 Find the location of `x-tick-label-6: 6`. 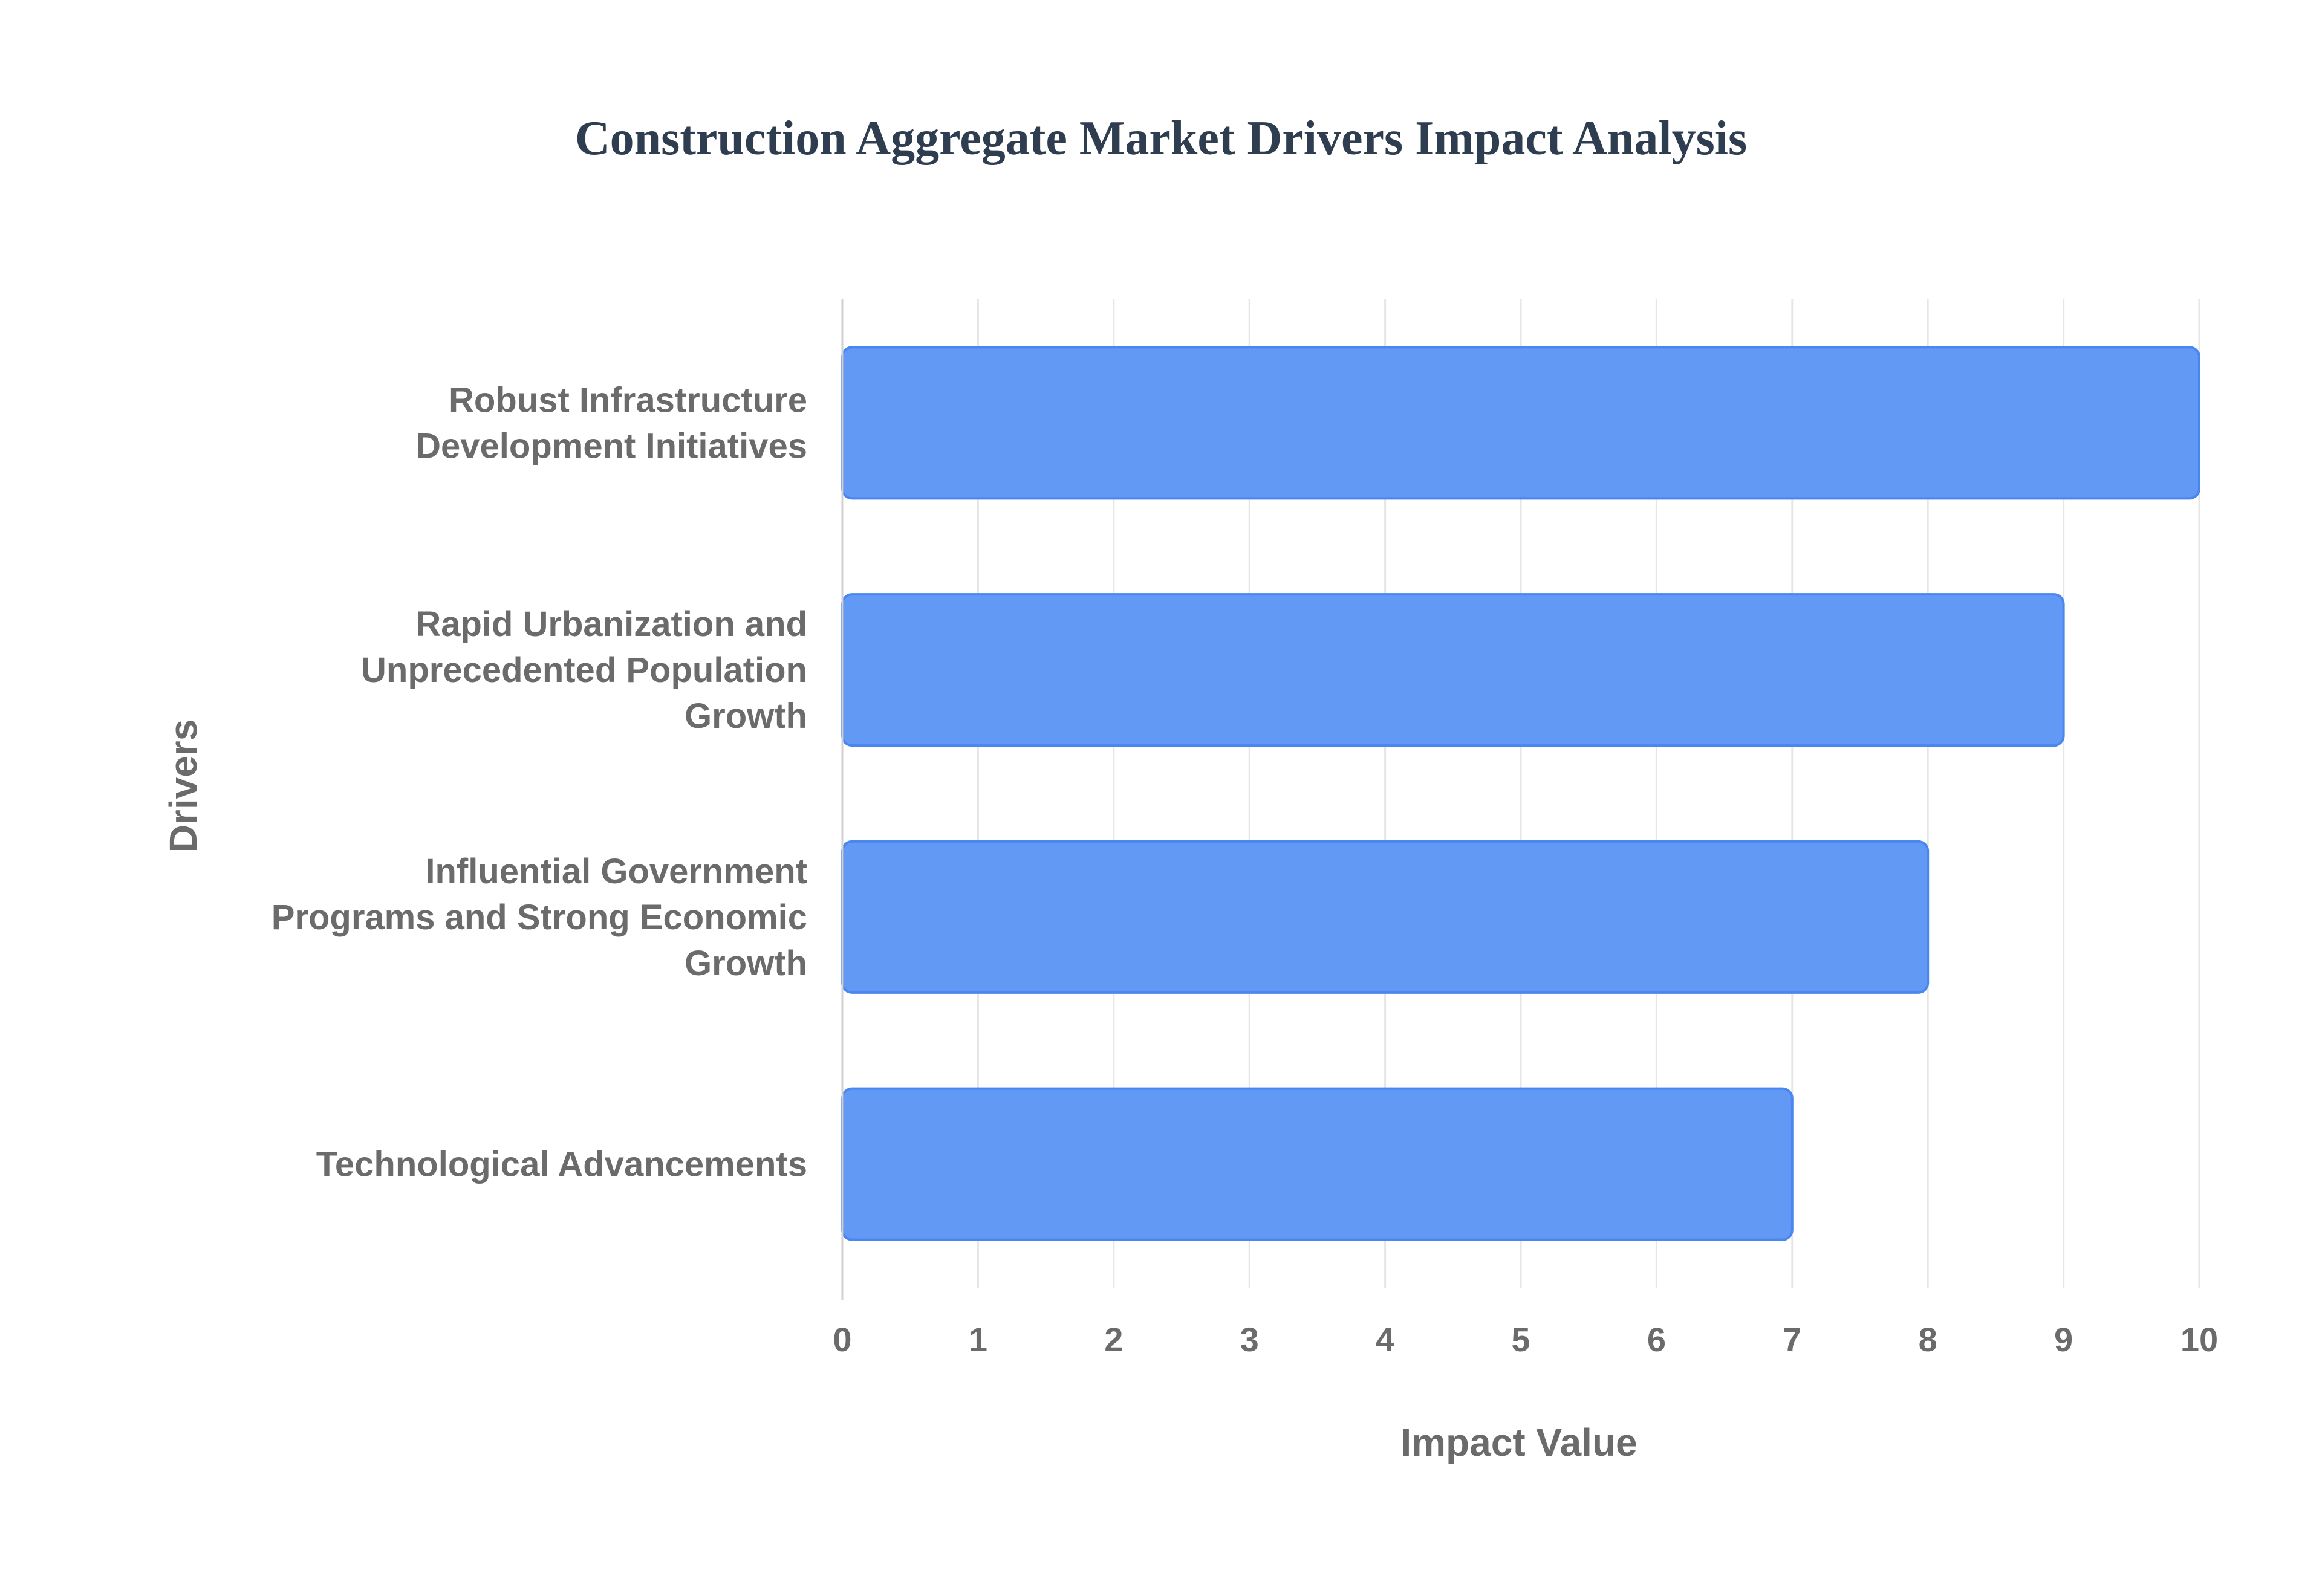

x-tick-label-6: 6 is located at coordinates (1656, 1339).